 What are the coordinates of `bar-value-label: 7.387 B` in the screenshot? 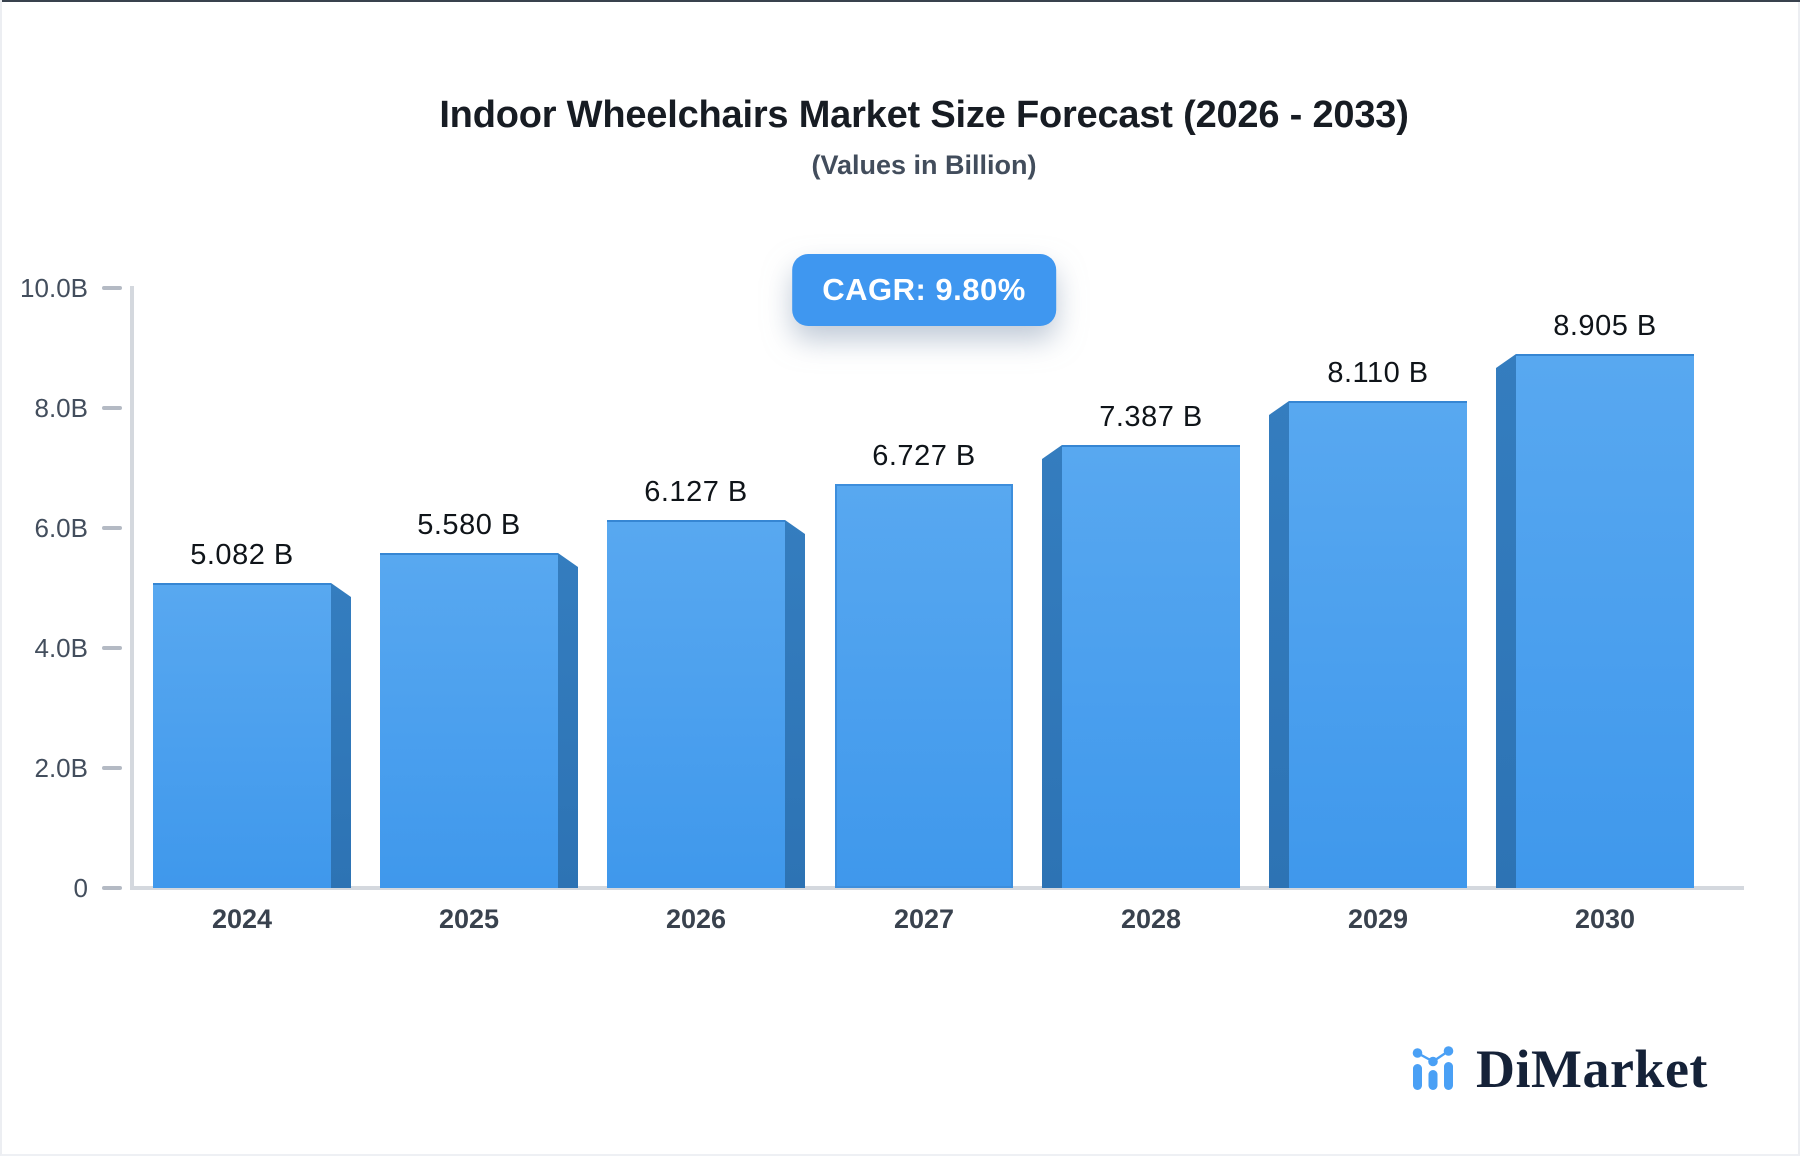 It's located at (1151, 417).